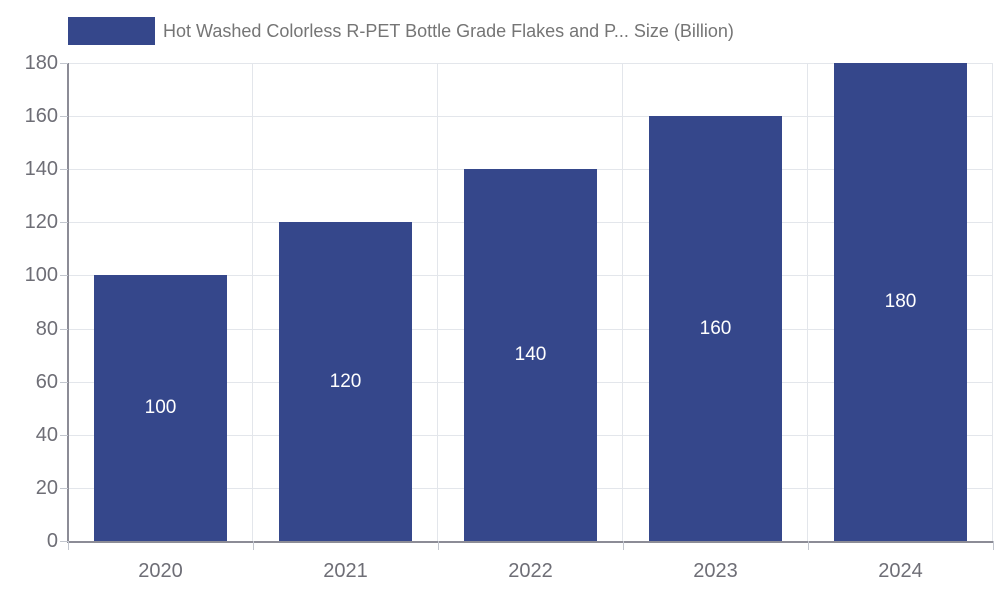 Image resolution: width=1000 pixels, height=600 pixels. What do you see at coordinates (41, 222) in the screenshot?
I see `y-axis-tick-label: 120` at bounding box center [41, 222].